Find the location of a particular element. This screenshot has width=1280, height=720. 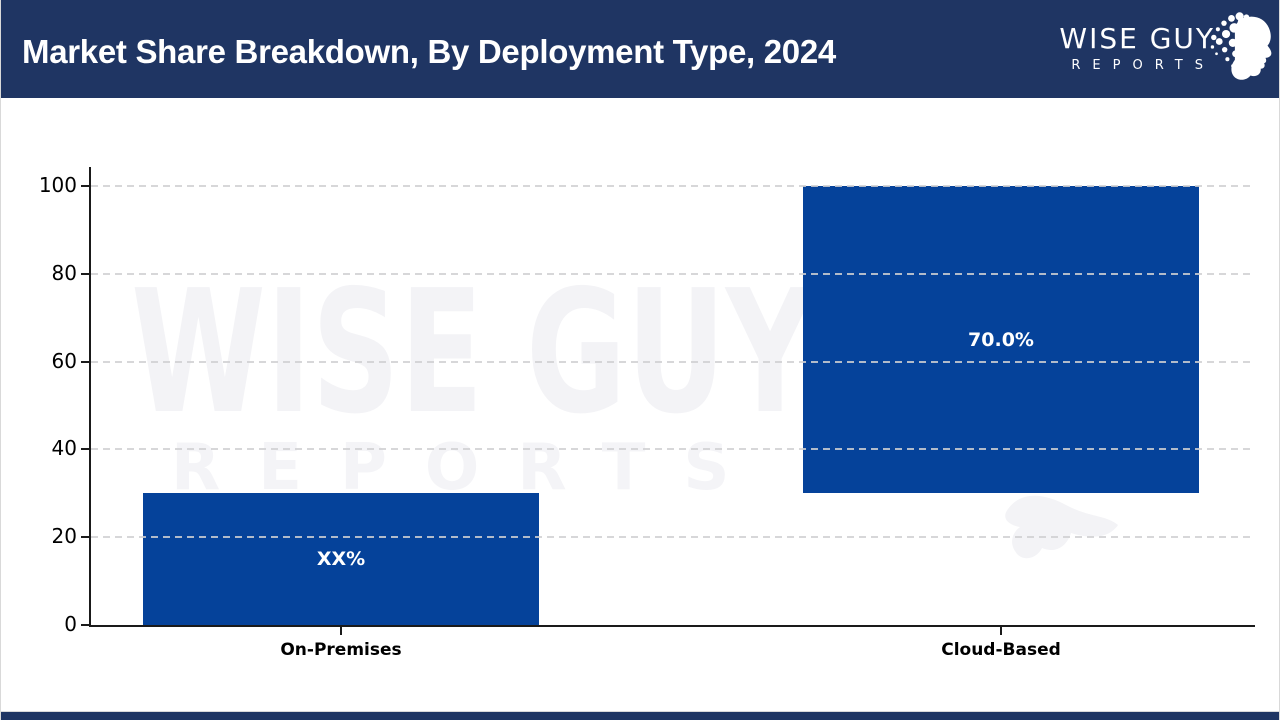

y-axis-tick-label: 20 is located at coordinates (64, 536).